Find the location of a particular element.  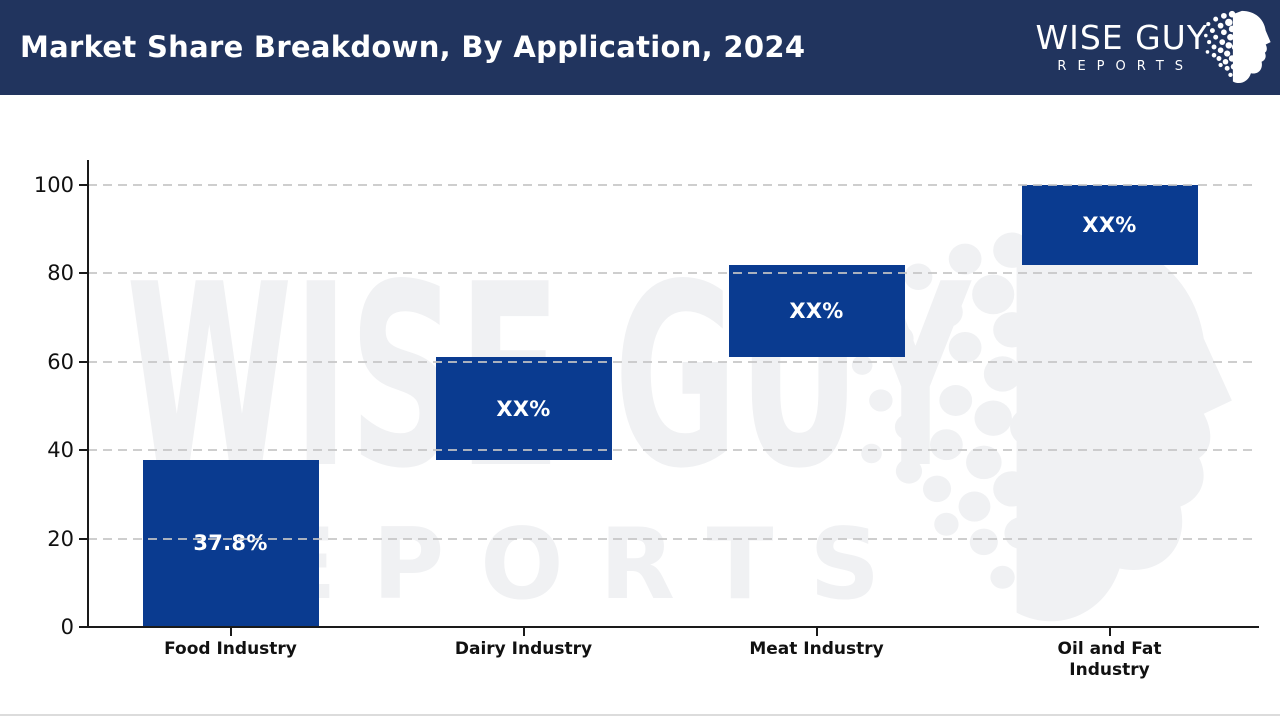

y-tick-label-100: 100 is located at coordinates (53, 185).